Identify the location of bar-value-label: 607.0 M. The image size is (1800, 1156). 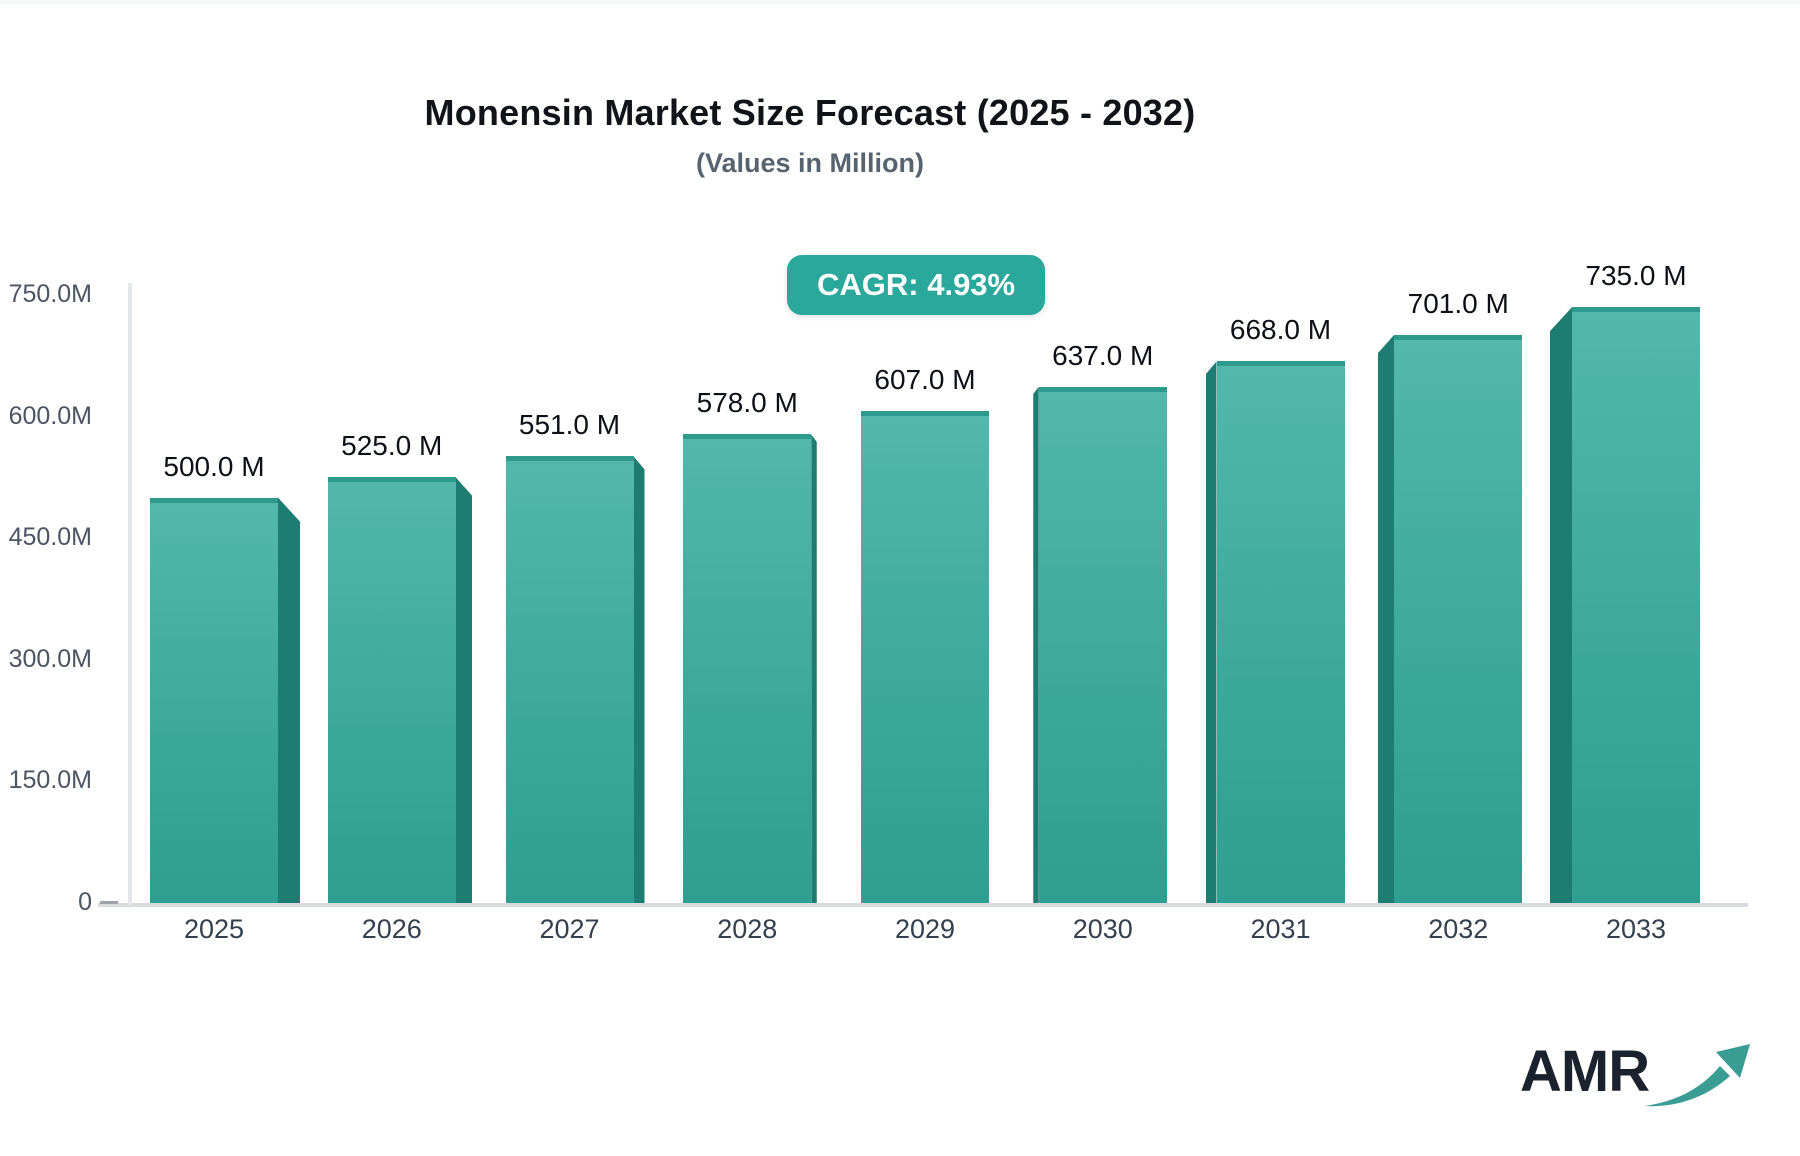
(925, 379).